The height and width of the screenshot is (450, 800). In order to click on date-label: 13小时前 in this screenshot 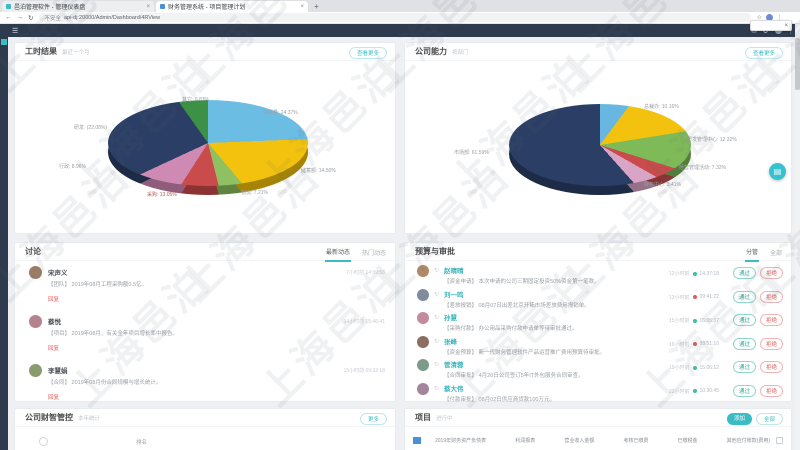, I will do `click(679, 297)`.